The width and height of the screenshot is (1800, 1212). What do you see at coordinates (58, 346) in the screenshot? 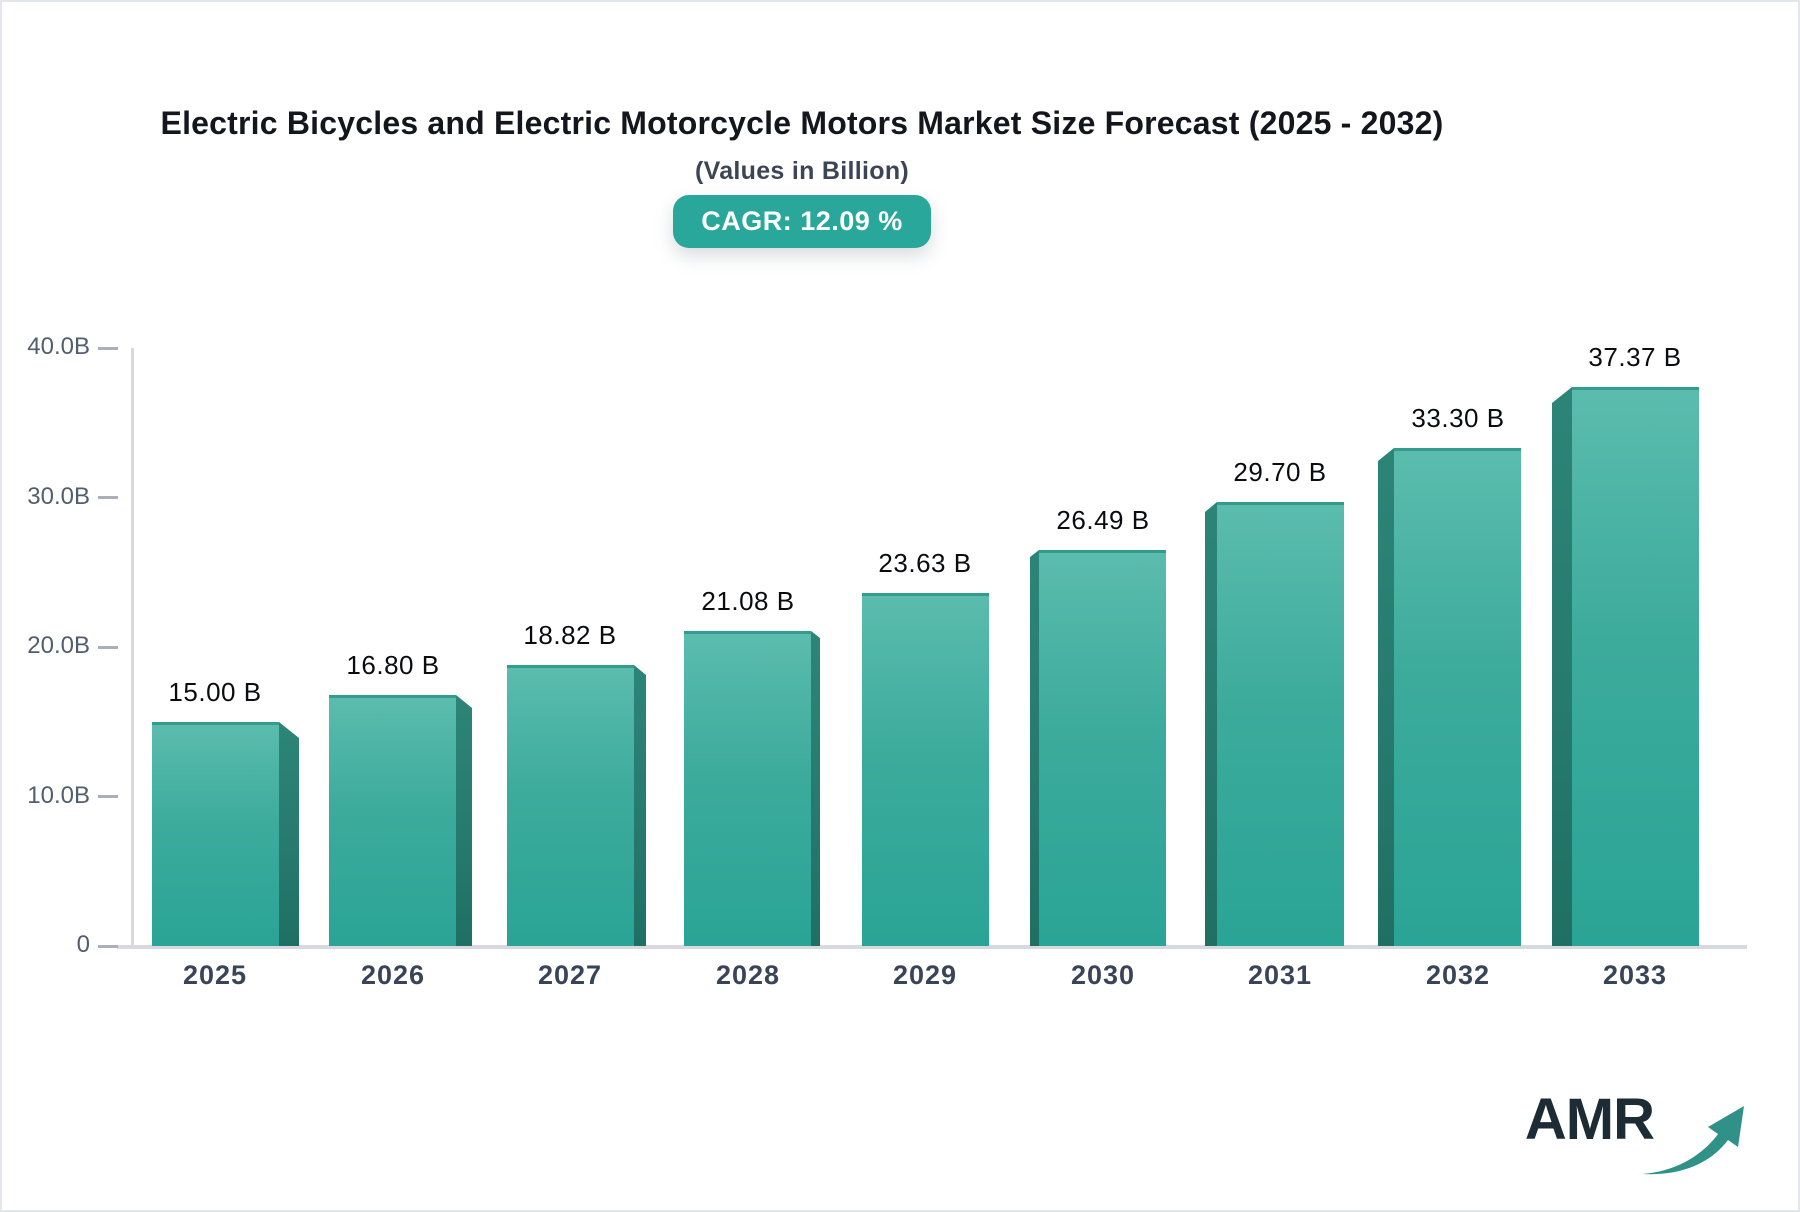
I see `y-axis-tick-label: 40.0B` at bounding box center [58, 346].